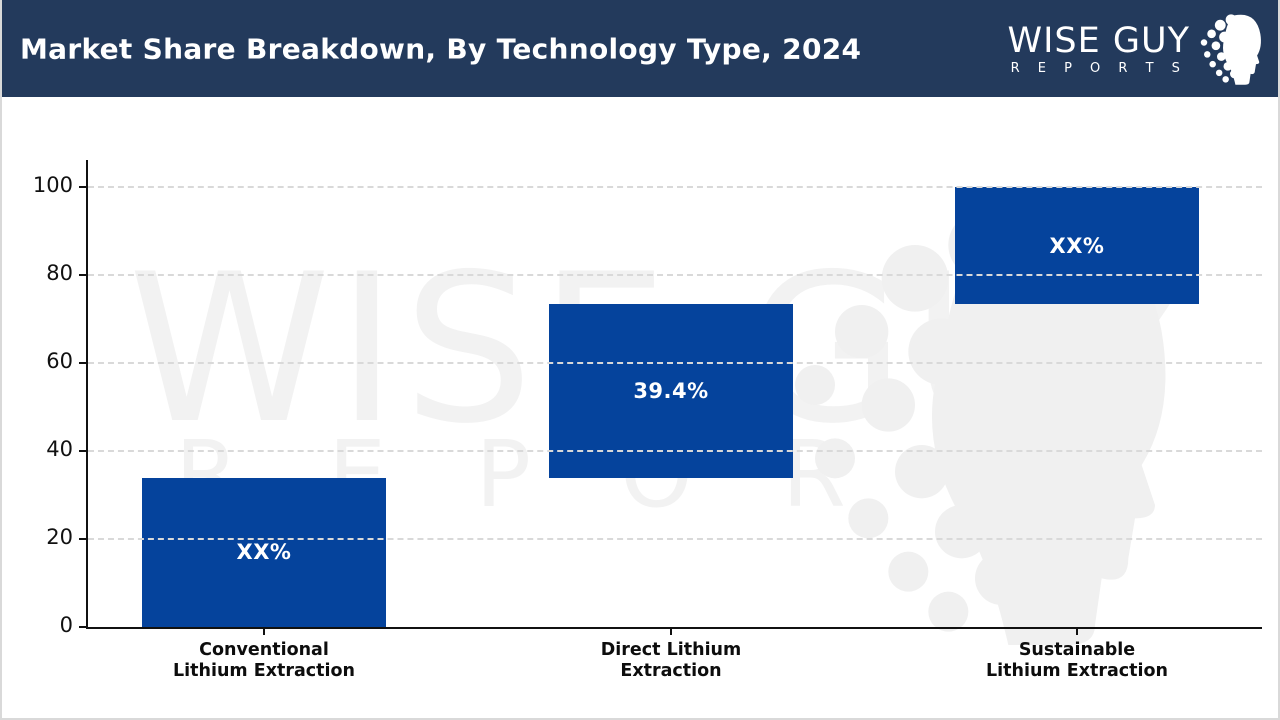  I want to click on x-category-label-line: Conventional, so click(264, 650).